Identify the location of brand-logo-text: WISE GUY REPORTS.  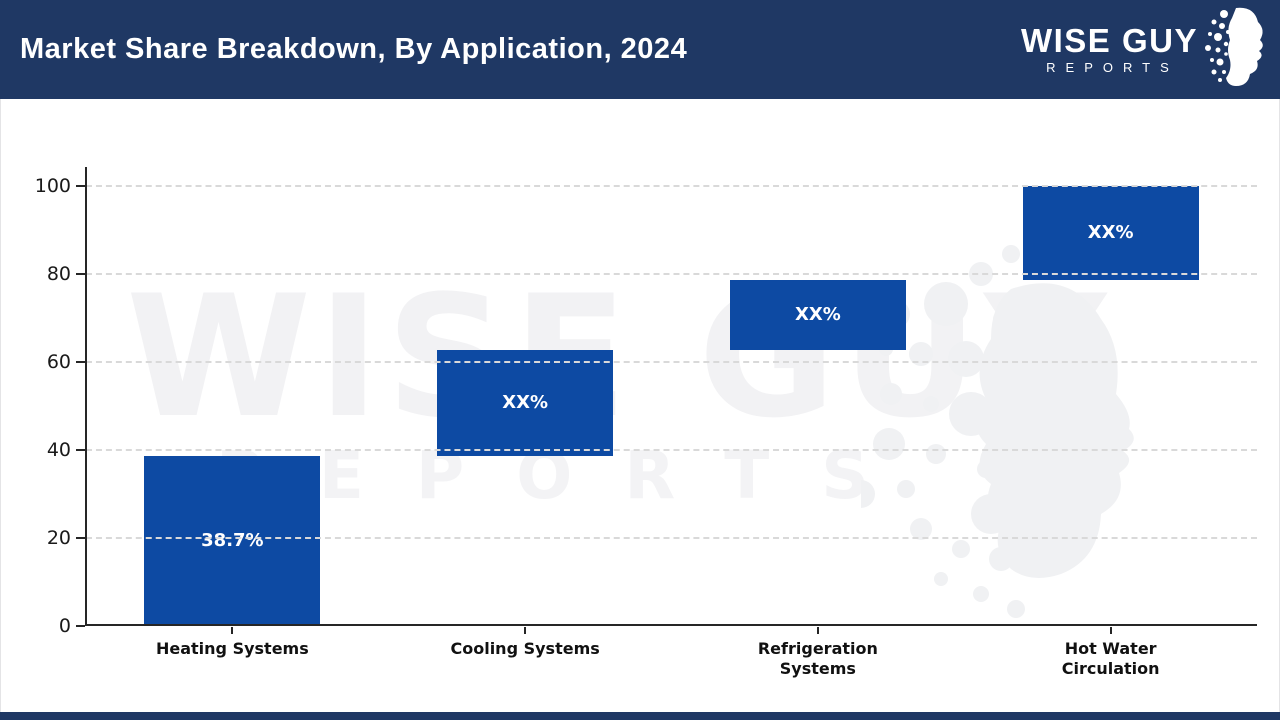
(1109, 49).